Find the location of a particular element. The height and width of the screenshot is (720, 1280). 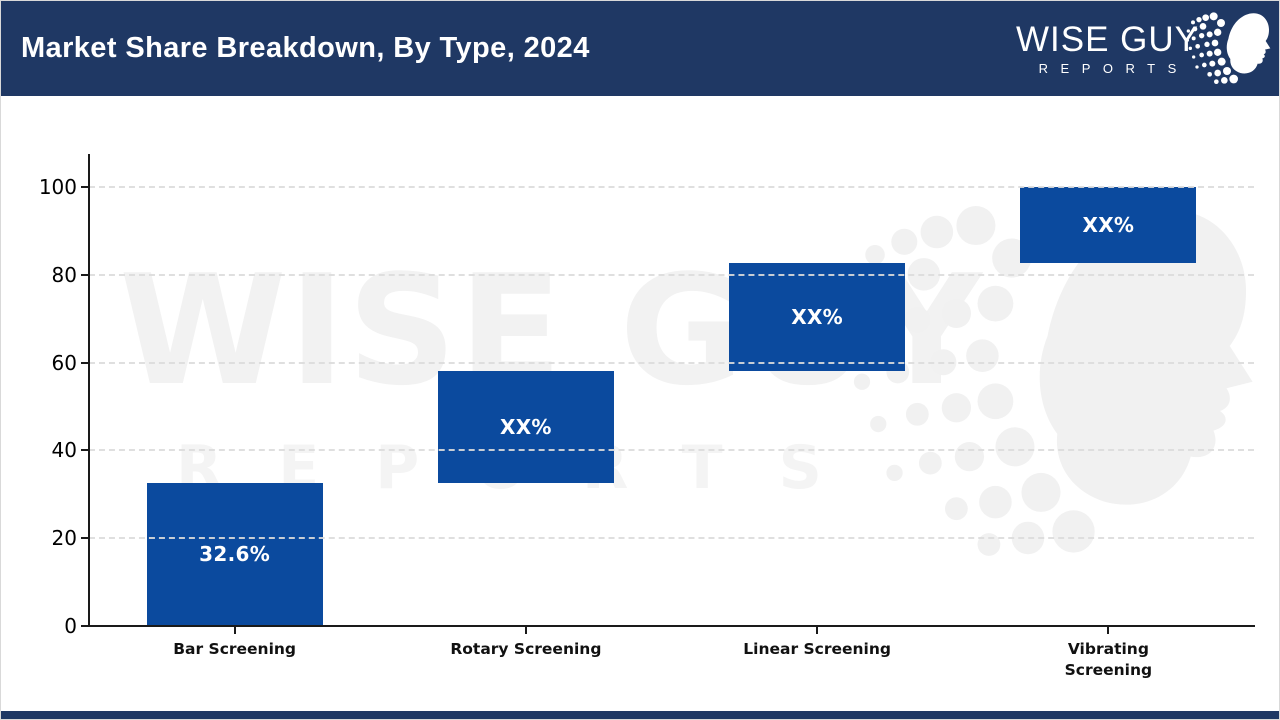

footer-bar is located at coordinates (640, 715).